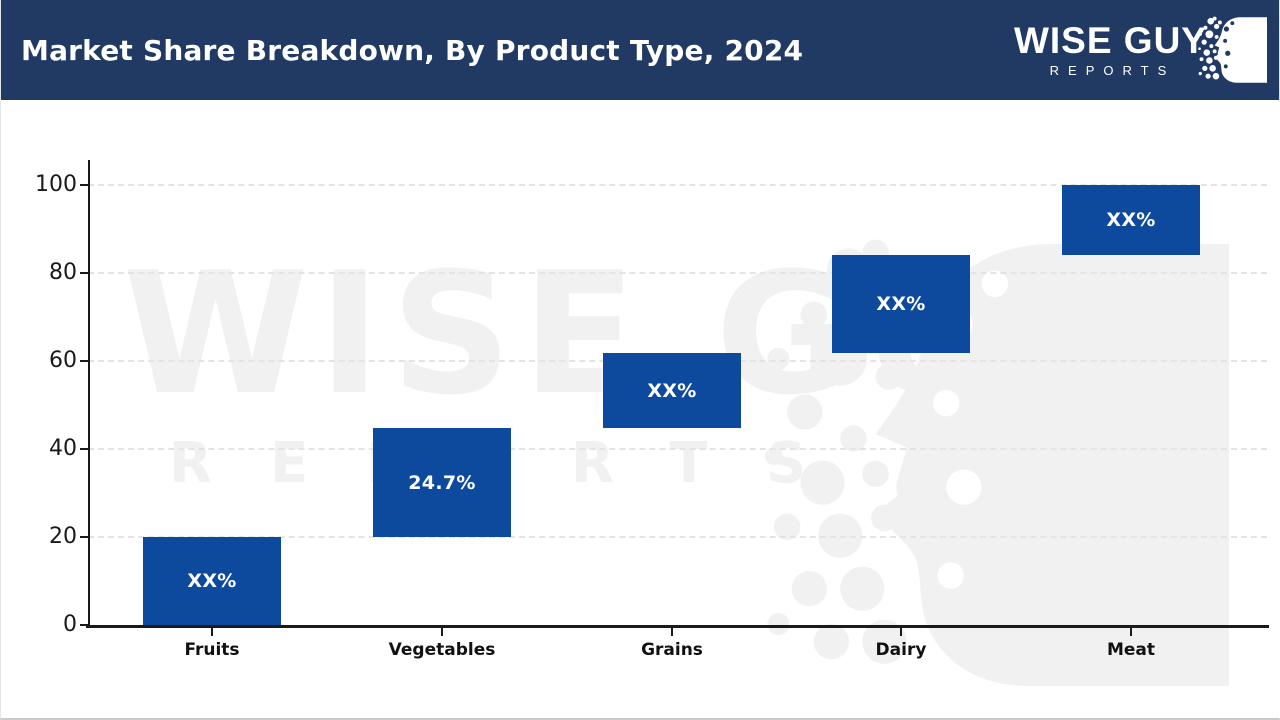 The height and width of the screenshot is (720, 1280). Describe the element at coordinates (1112, 70) in the screenshot. I see `logo-subtitle: REPORTS` at that location.